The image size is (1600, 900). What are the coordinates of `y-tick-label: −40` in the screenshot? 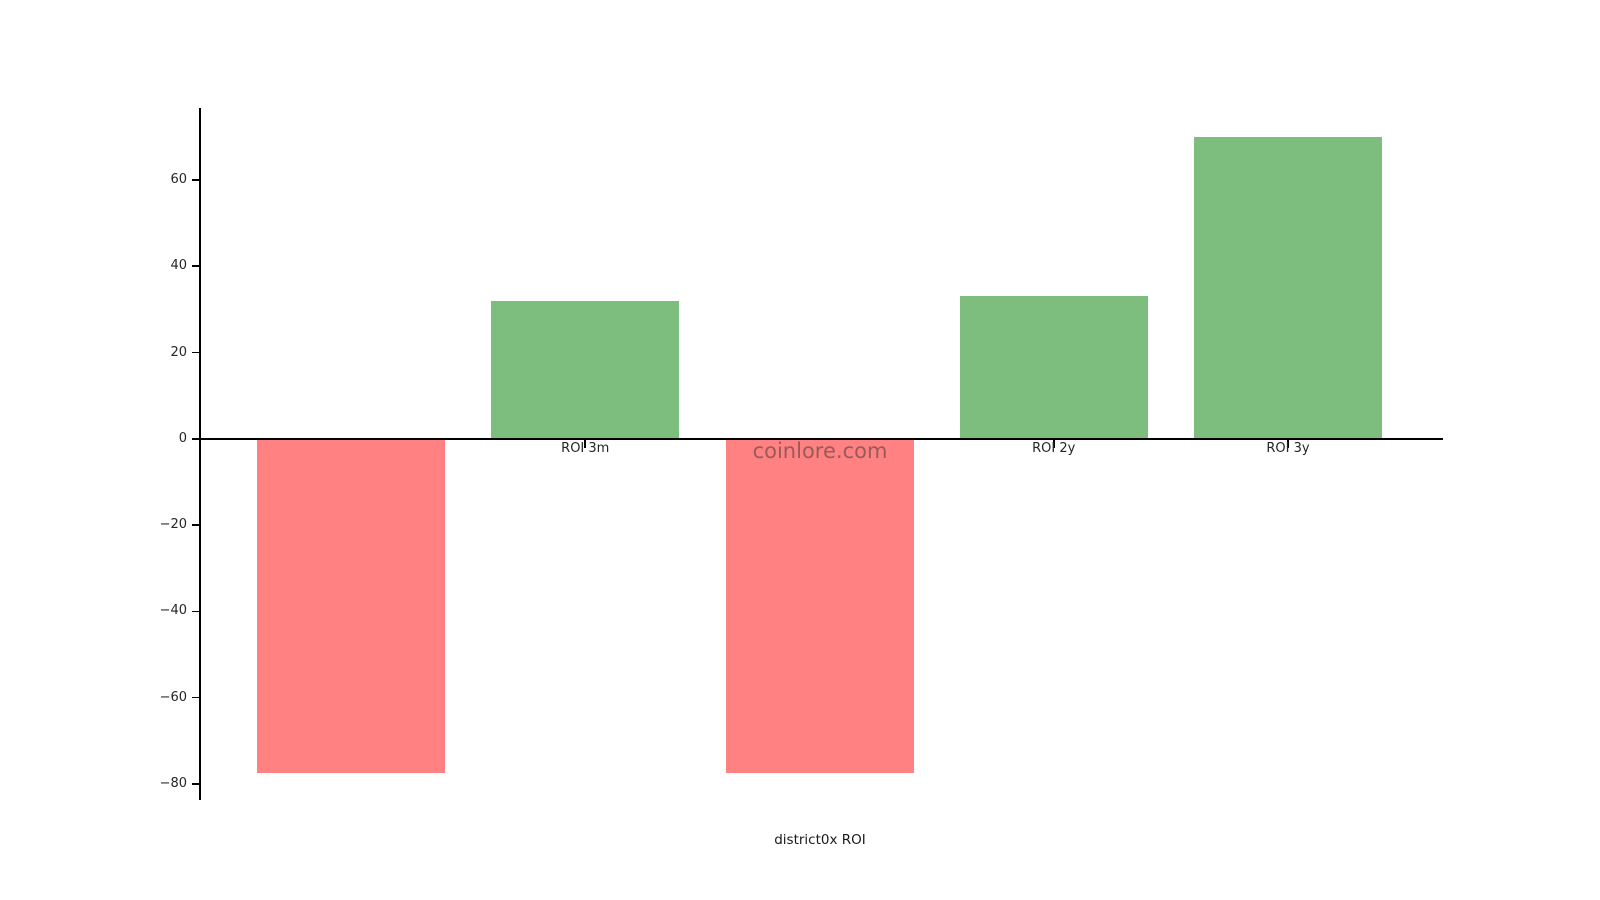 It's located at (173, 611).